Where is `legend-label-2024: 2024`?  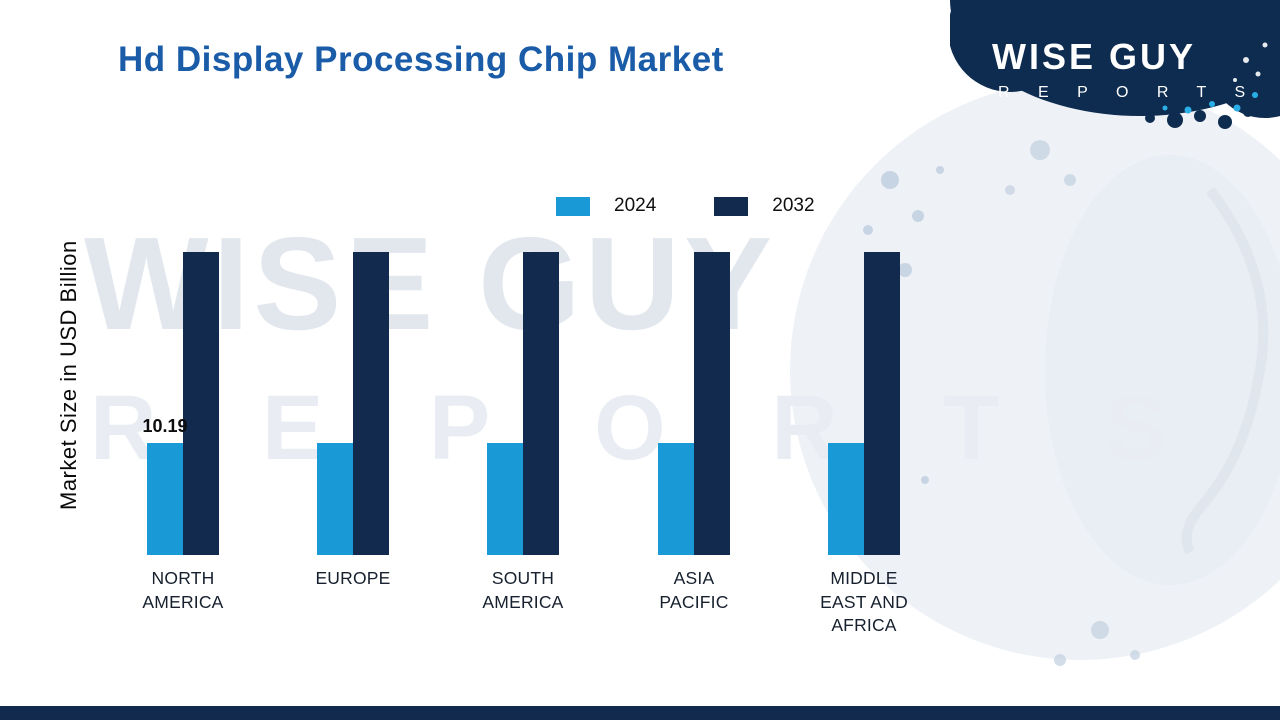
legend-label-2024: 2024 is located at coordinates (635, 205).